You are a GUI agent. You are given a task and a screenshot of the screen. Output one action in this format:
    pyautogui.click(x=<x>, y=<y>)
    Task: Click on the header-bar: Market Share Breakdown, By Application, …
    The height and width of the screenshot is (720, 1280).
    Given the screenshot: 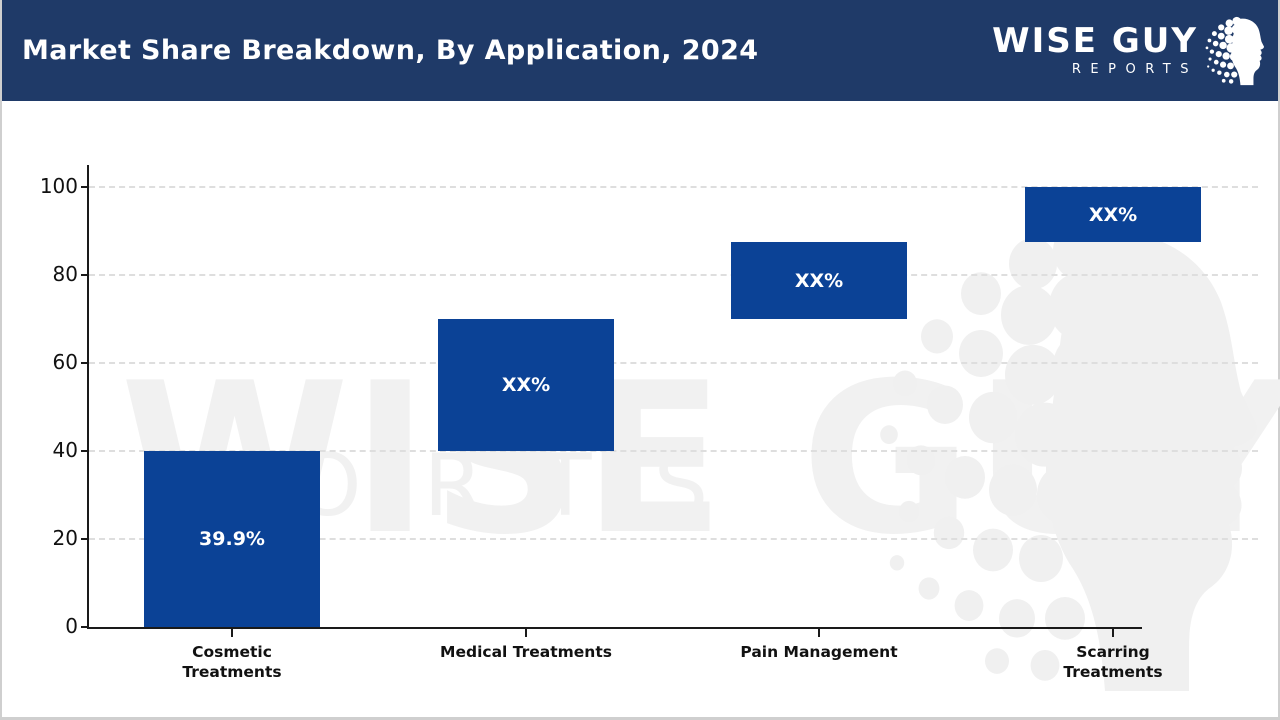 What is the action you would take?
    pyautogui.click(x=640, y=50)
    